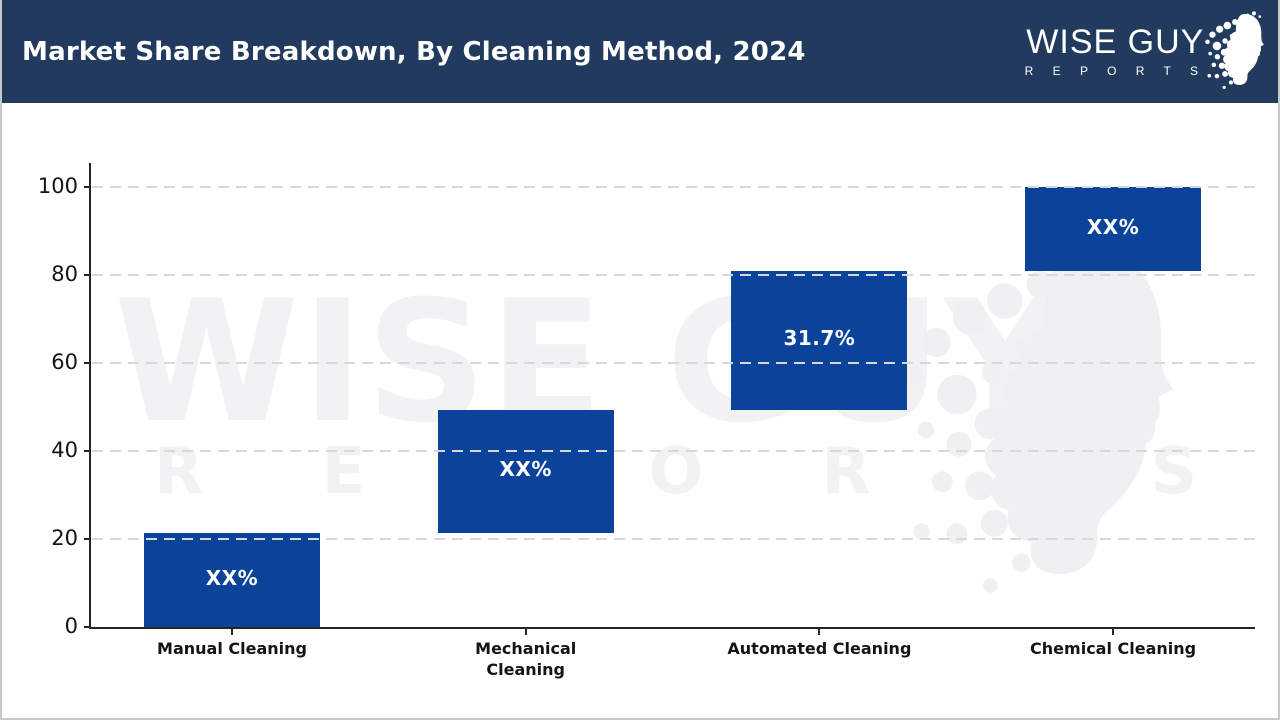 The width and height of the screenshot is (1280, 720). I want to click on y-tick-label: 80, so click(64, 274).